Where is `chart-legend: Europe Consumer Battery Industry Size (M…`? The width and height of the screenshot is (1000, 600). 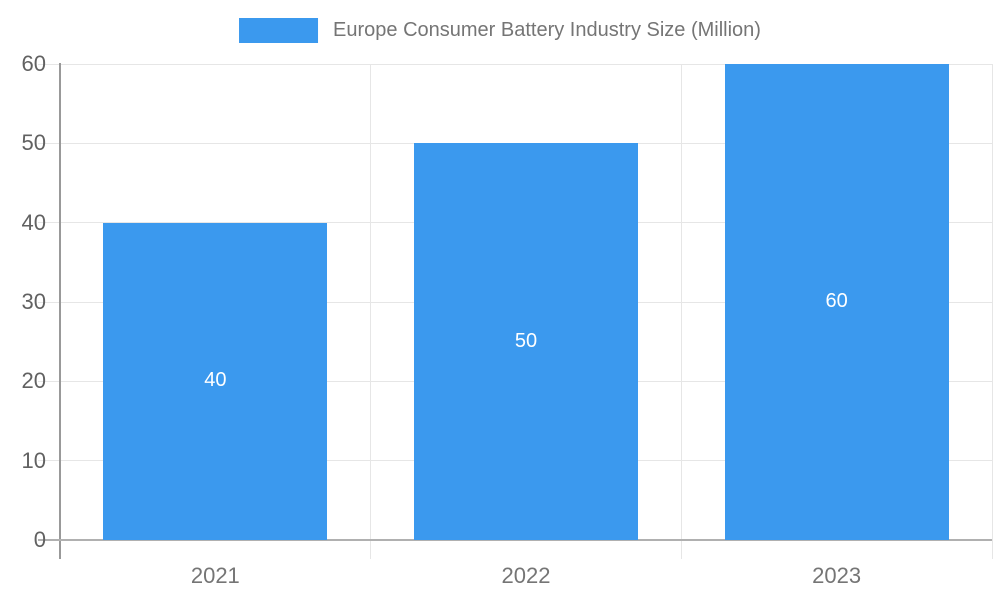
chart-legend: Europe Consumer Battery Industry Size (M… is located at coordinates (500, 30).